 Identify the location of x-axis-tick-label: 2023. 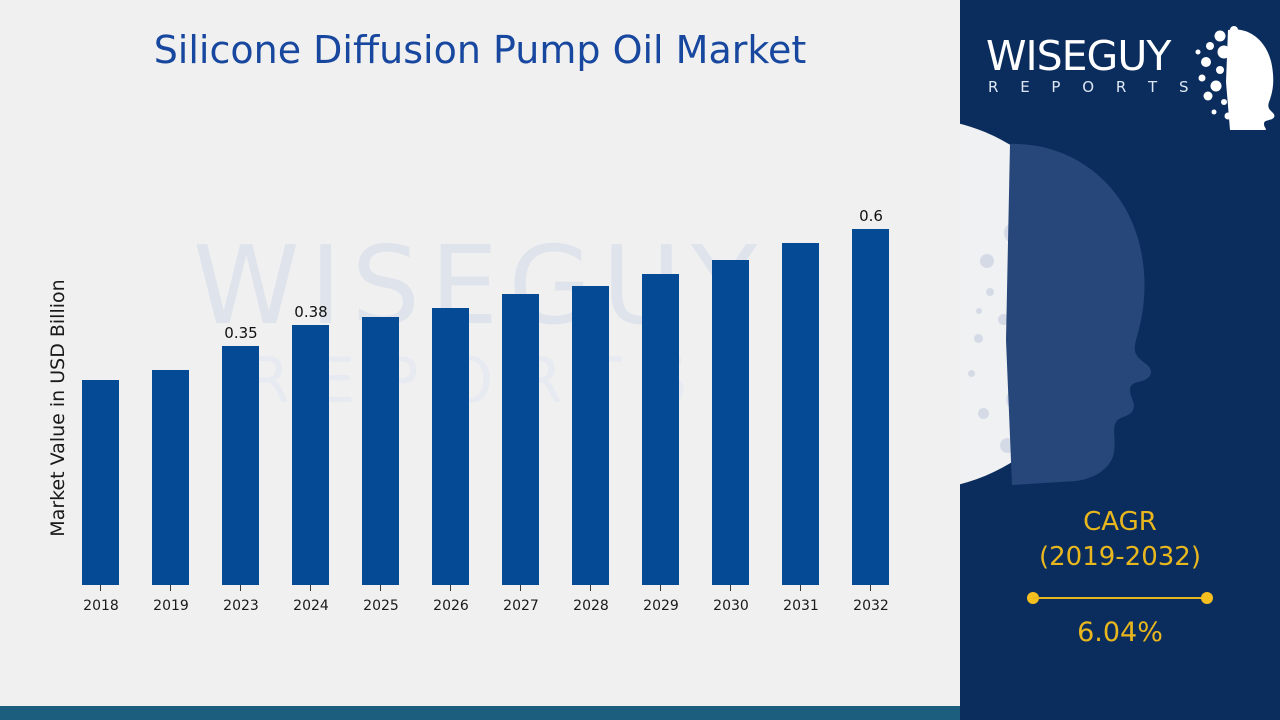
(241, 606).